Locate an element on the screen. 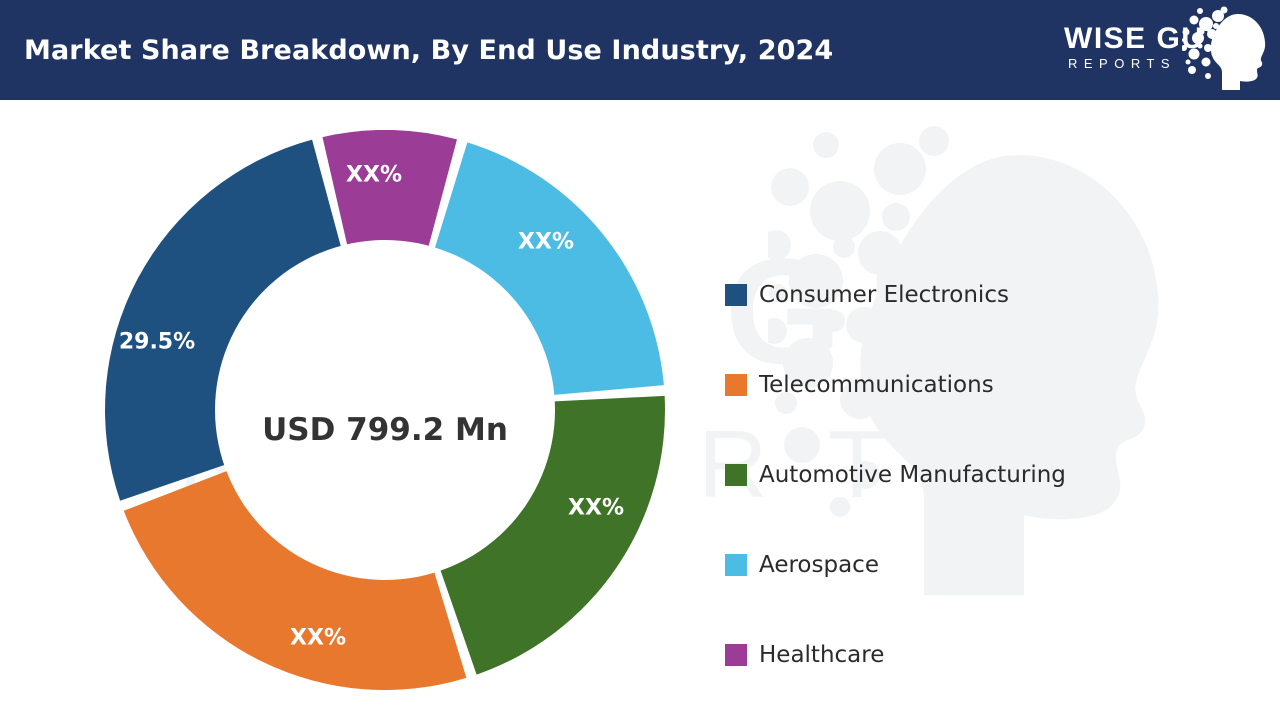 The height and width of the screenshot is (720, 1280). legend-item-healthcare: Healthcare is located at coordinates (935, 655).